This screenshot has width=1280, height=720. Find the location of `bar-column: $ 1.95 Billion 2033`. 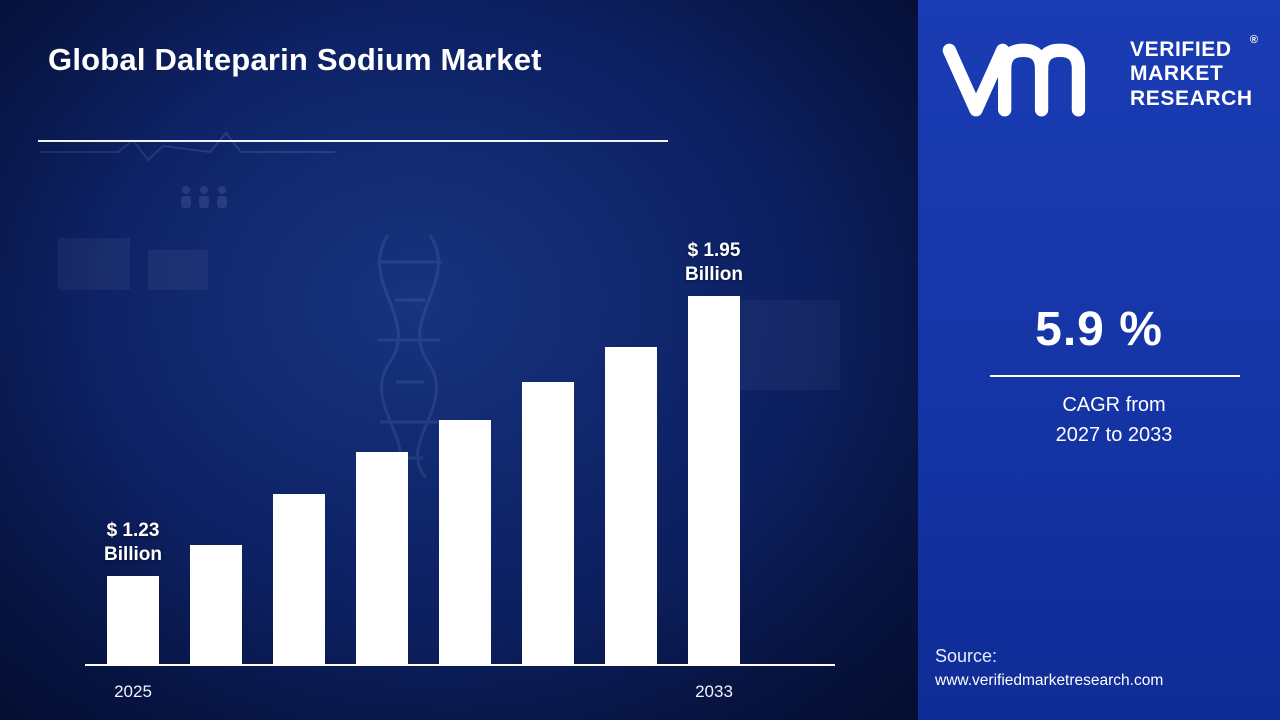

bar-column: $ 1.95 Billion 2033 is located at coordinates (714, 448).